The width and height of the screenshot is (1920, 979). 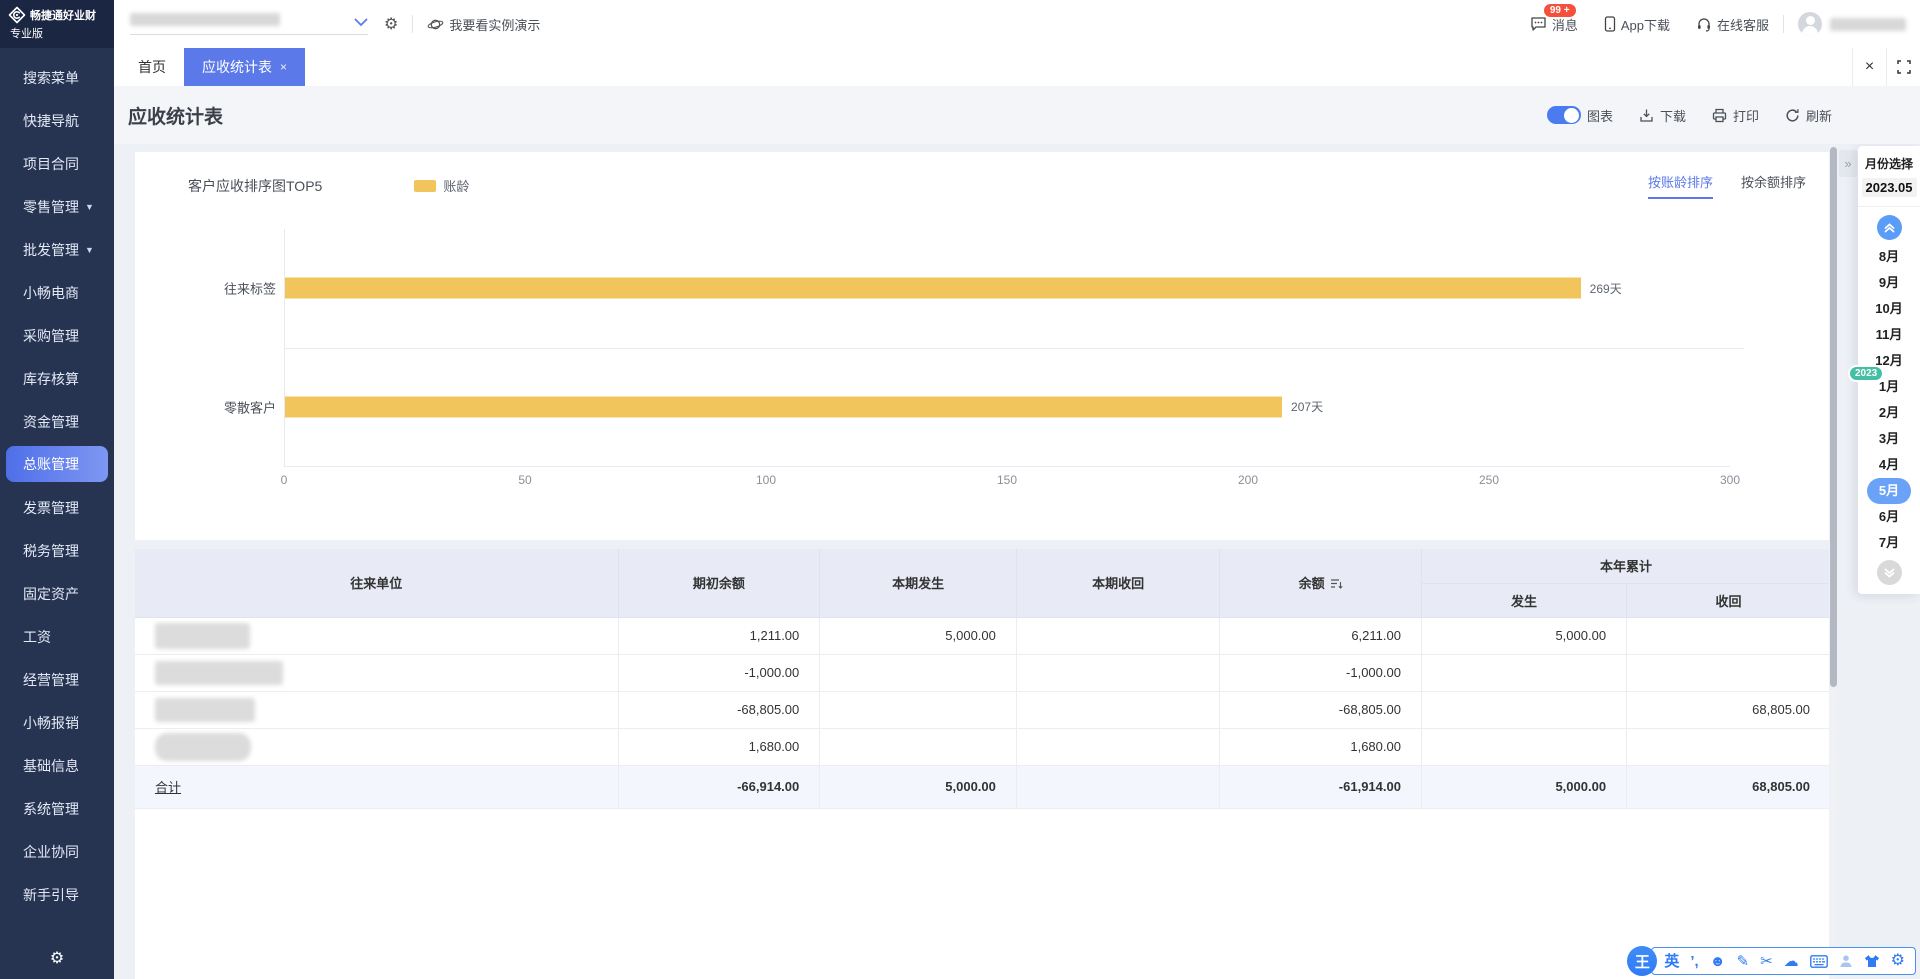 What do you see at coordinates (1694, 961) in the screenshot?
I see `ime-punctuation-toggle: ’,` at bounding box center [1694, 961].